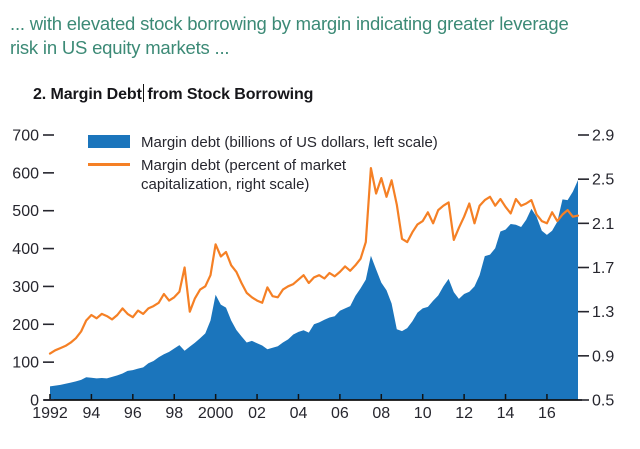  Describe the element at coordinates (92, 413) in the screenshot. I see `x-tick-label: 94` at that location.